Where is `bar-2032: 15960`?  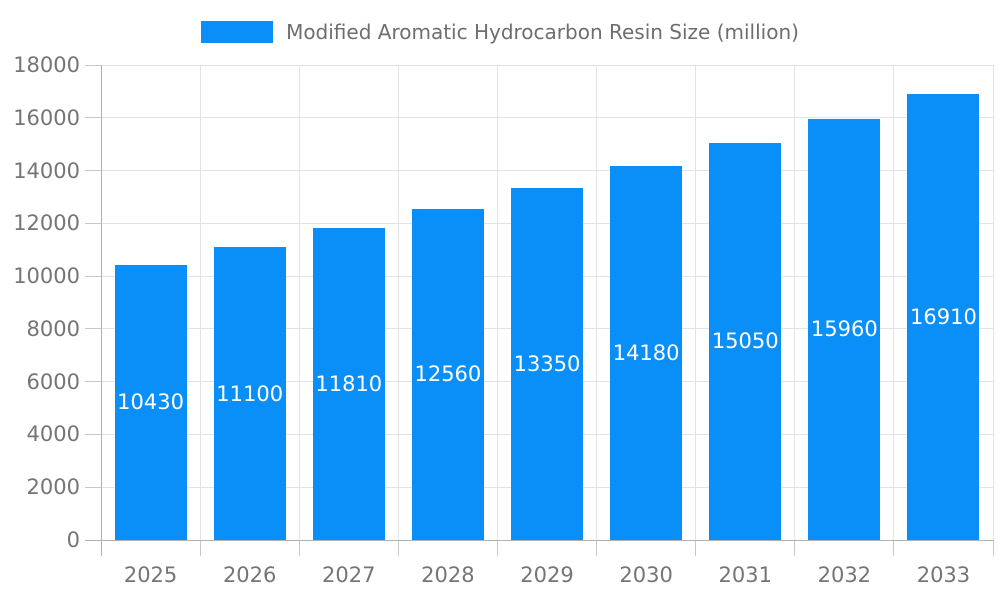
bar-2032: 15960 is located at coordinates (844, 329).